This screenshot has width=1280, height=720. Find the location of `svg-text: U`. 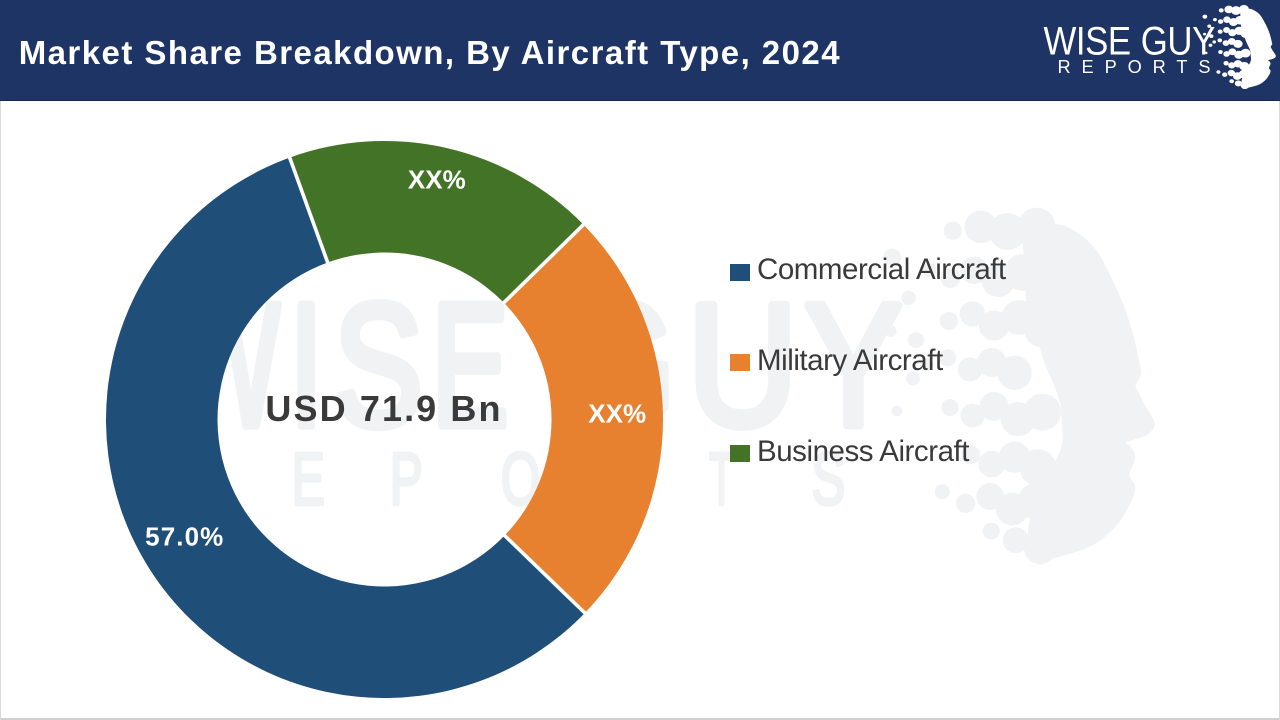

svg-text: U is located at coordinates (743, 365).